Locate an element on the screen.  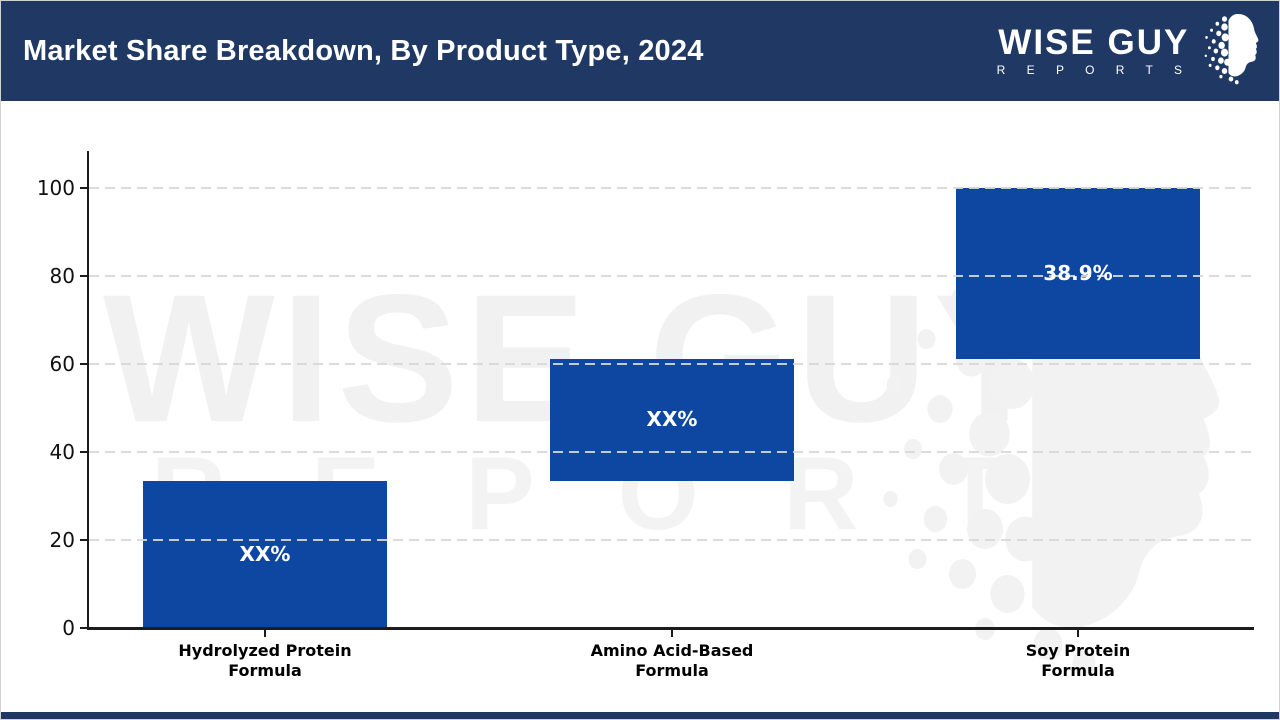
category-label-line: Amino Acid-Based is located at coordinates (672, 650).